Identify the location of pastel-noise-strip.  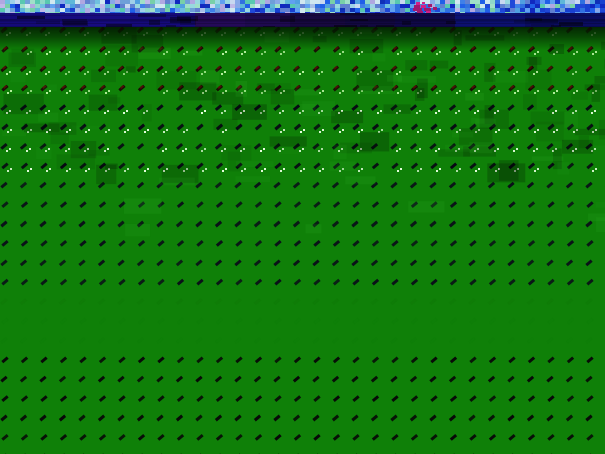
(302, 6).